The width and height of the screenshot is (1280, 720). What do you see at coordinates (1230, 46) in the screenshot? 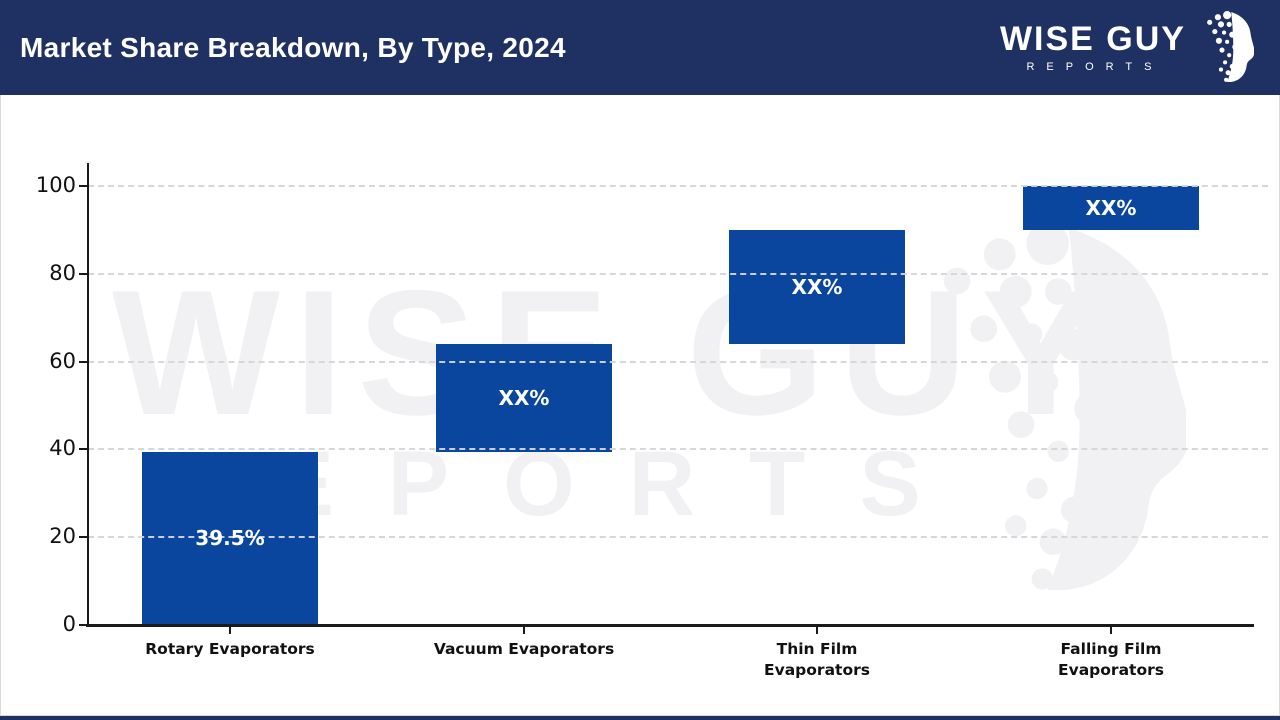
I see `logo-head-icon` at bounding box center [1230, 46].